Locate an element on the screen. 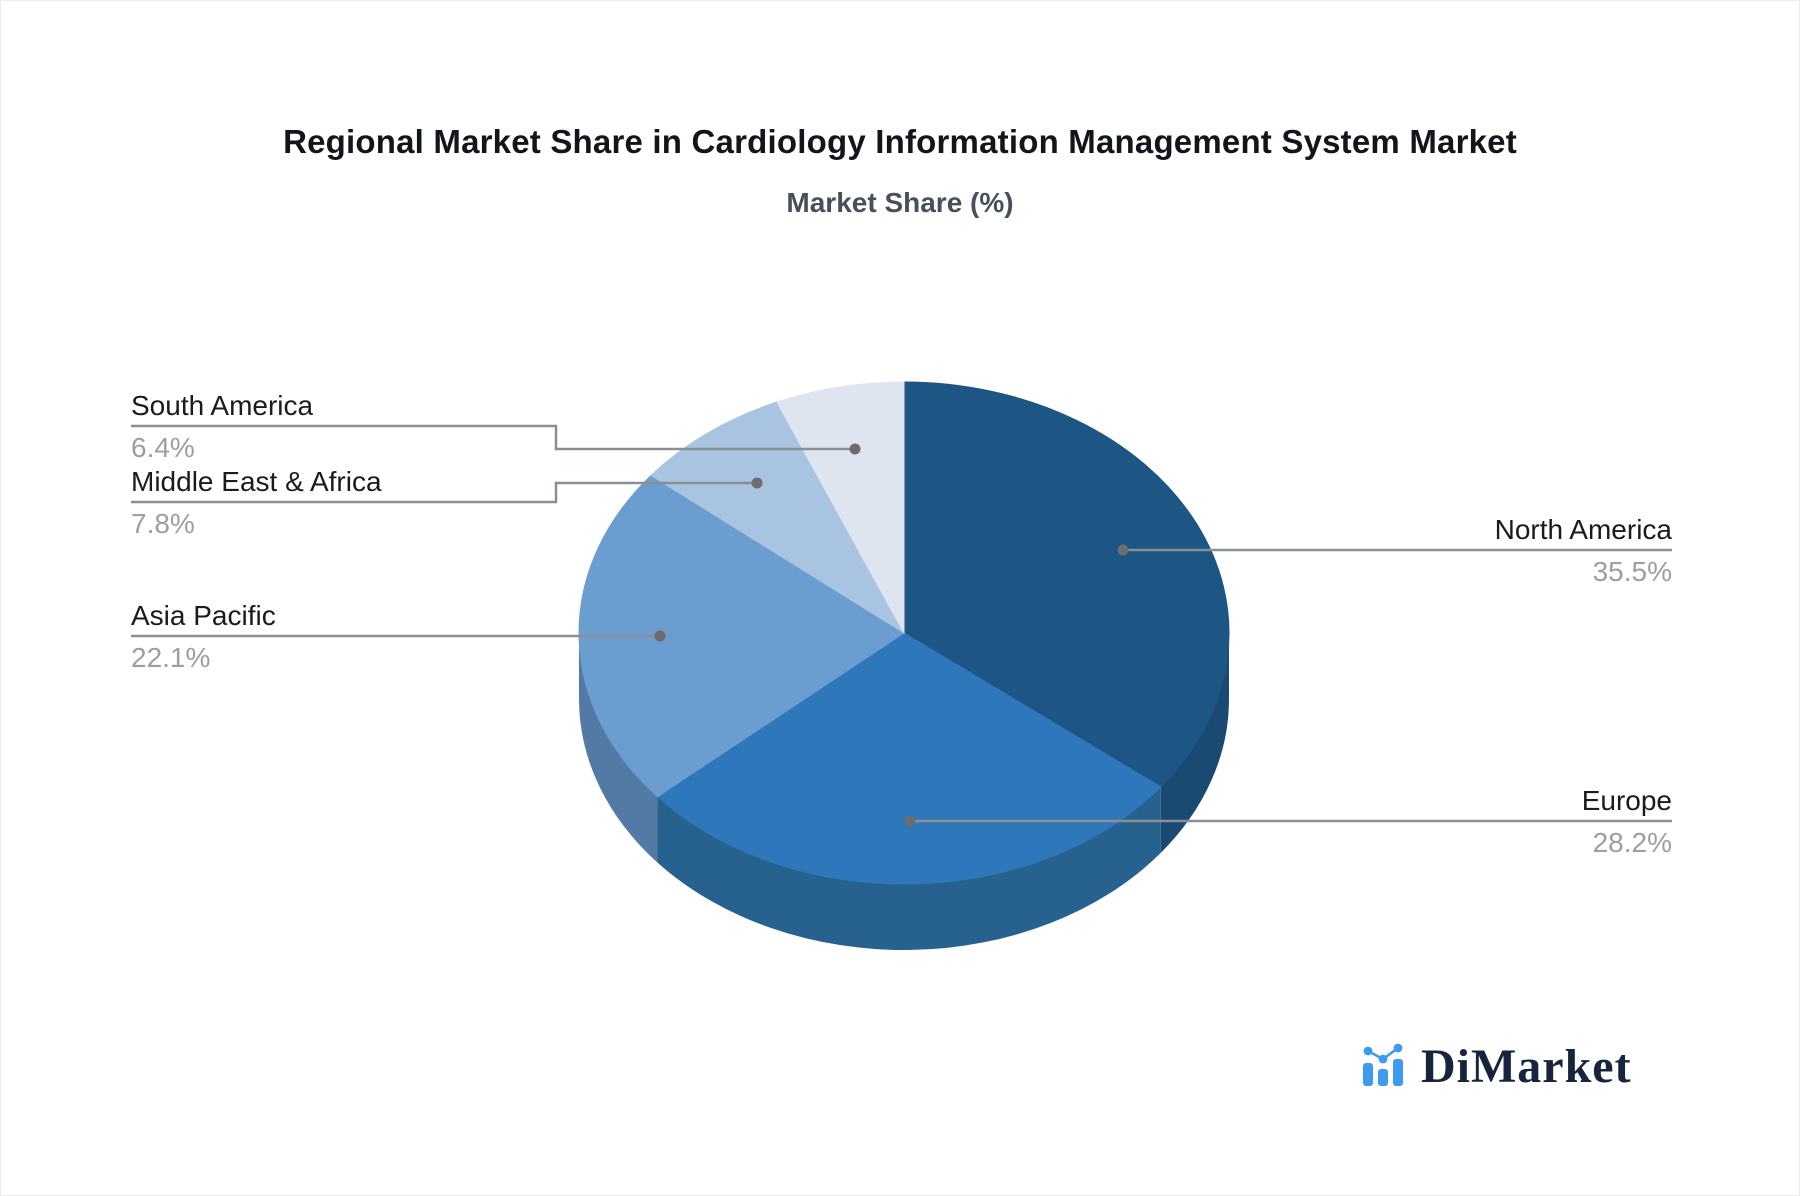  value-europe: 28.2% is located at coordinates (1632, 842).